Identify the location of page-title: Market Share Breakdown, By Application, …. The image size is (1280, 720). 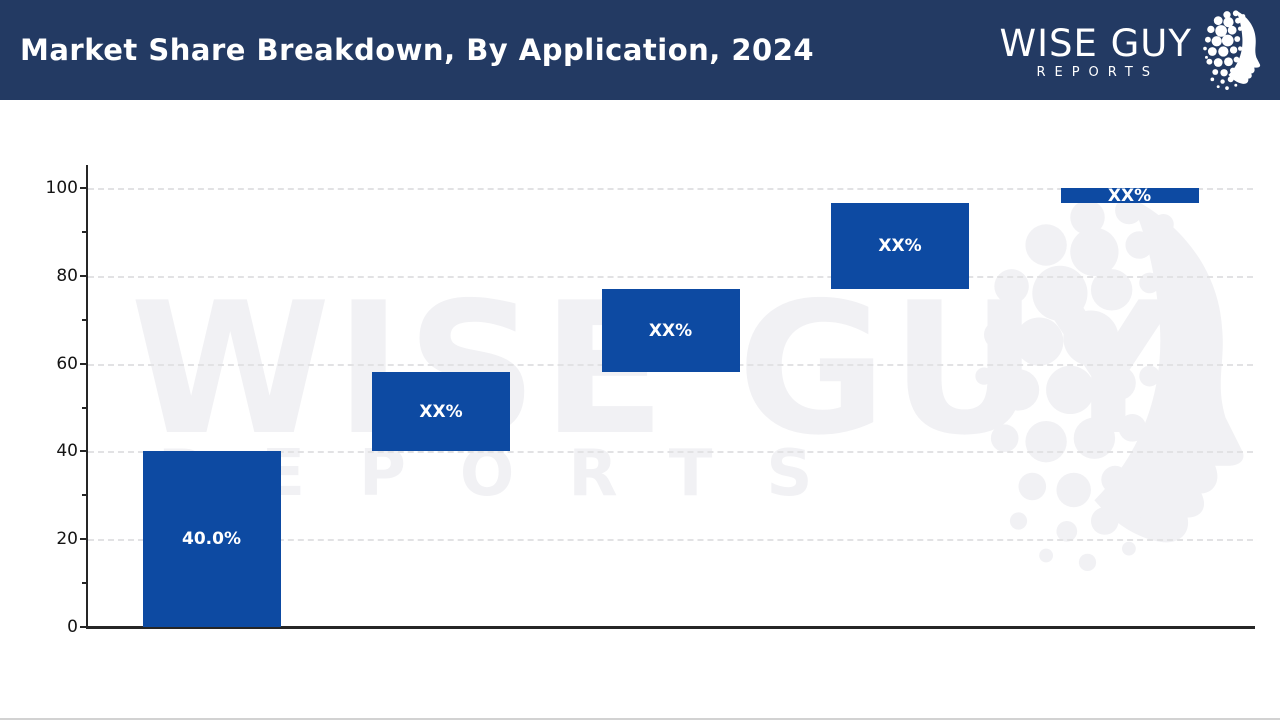
(417, 50).